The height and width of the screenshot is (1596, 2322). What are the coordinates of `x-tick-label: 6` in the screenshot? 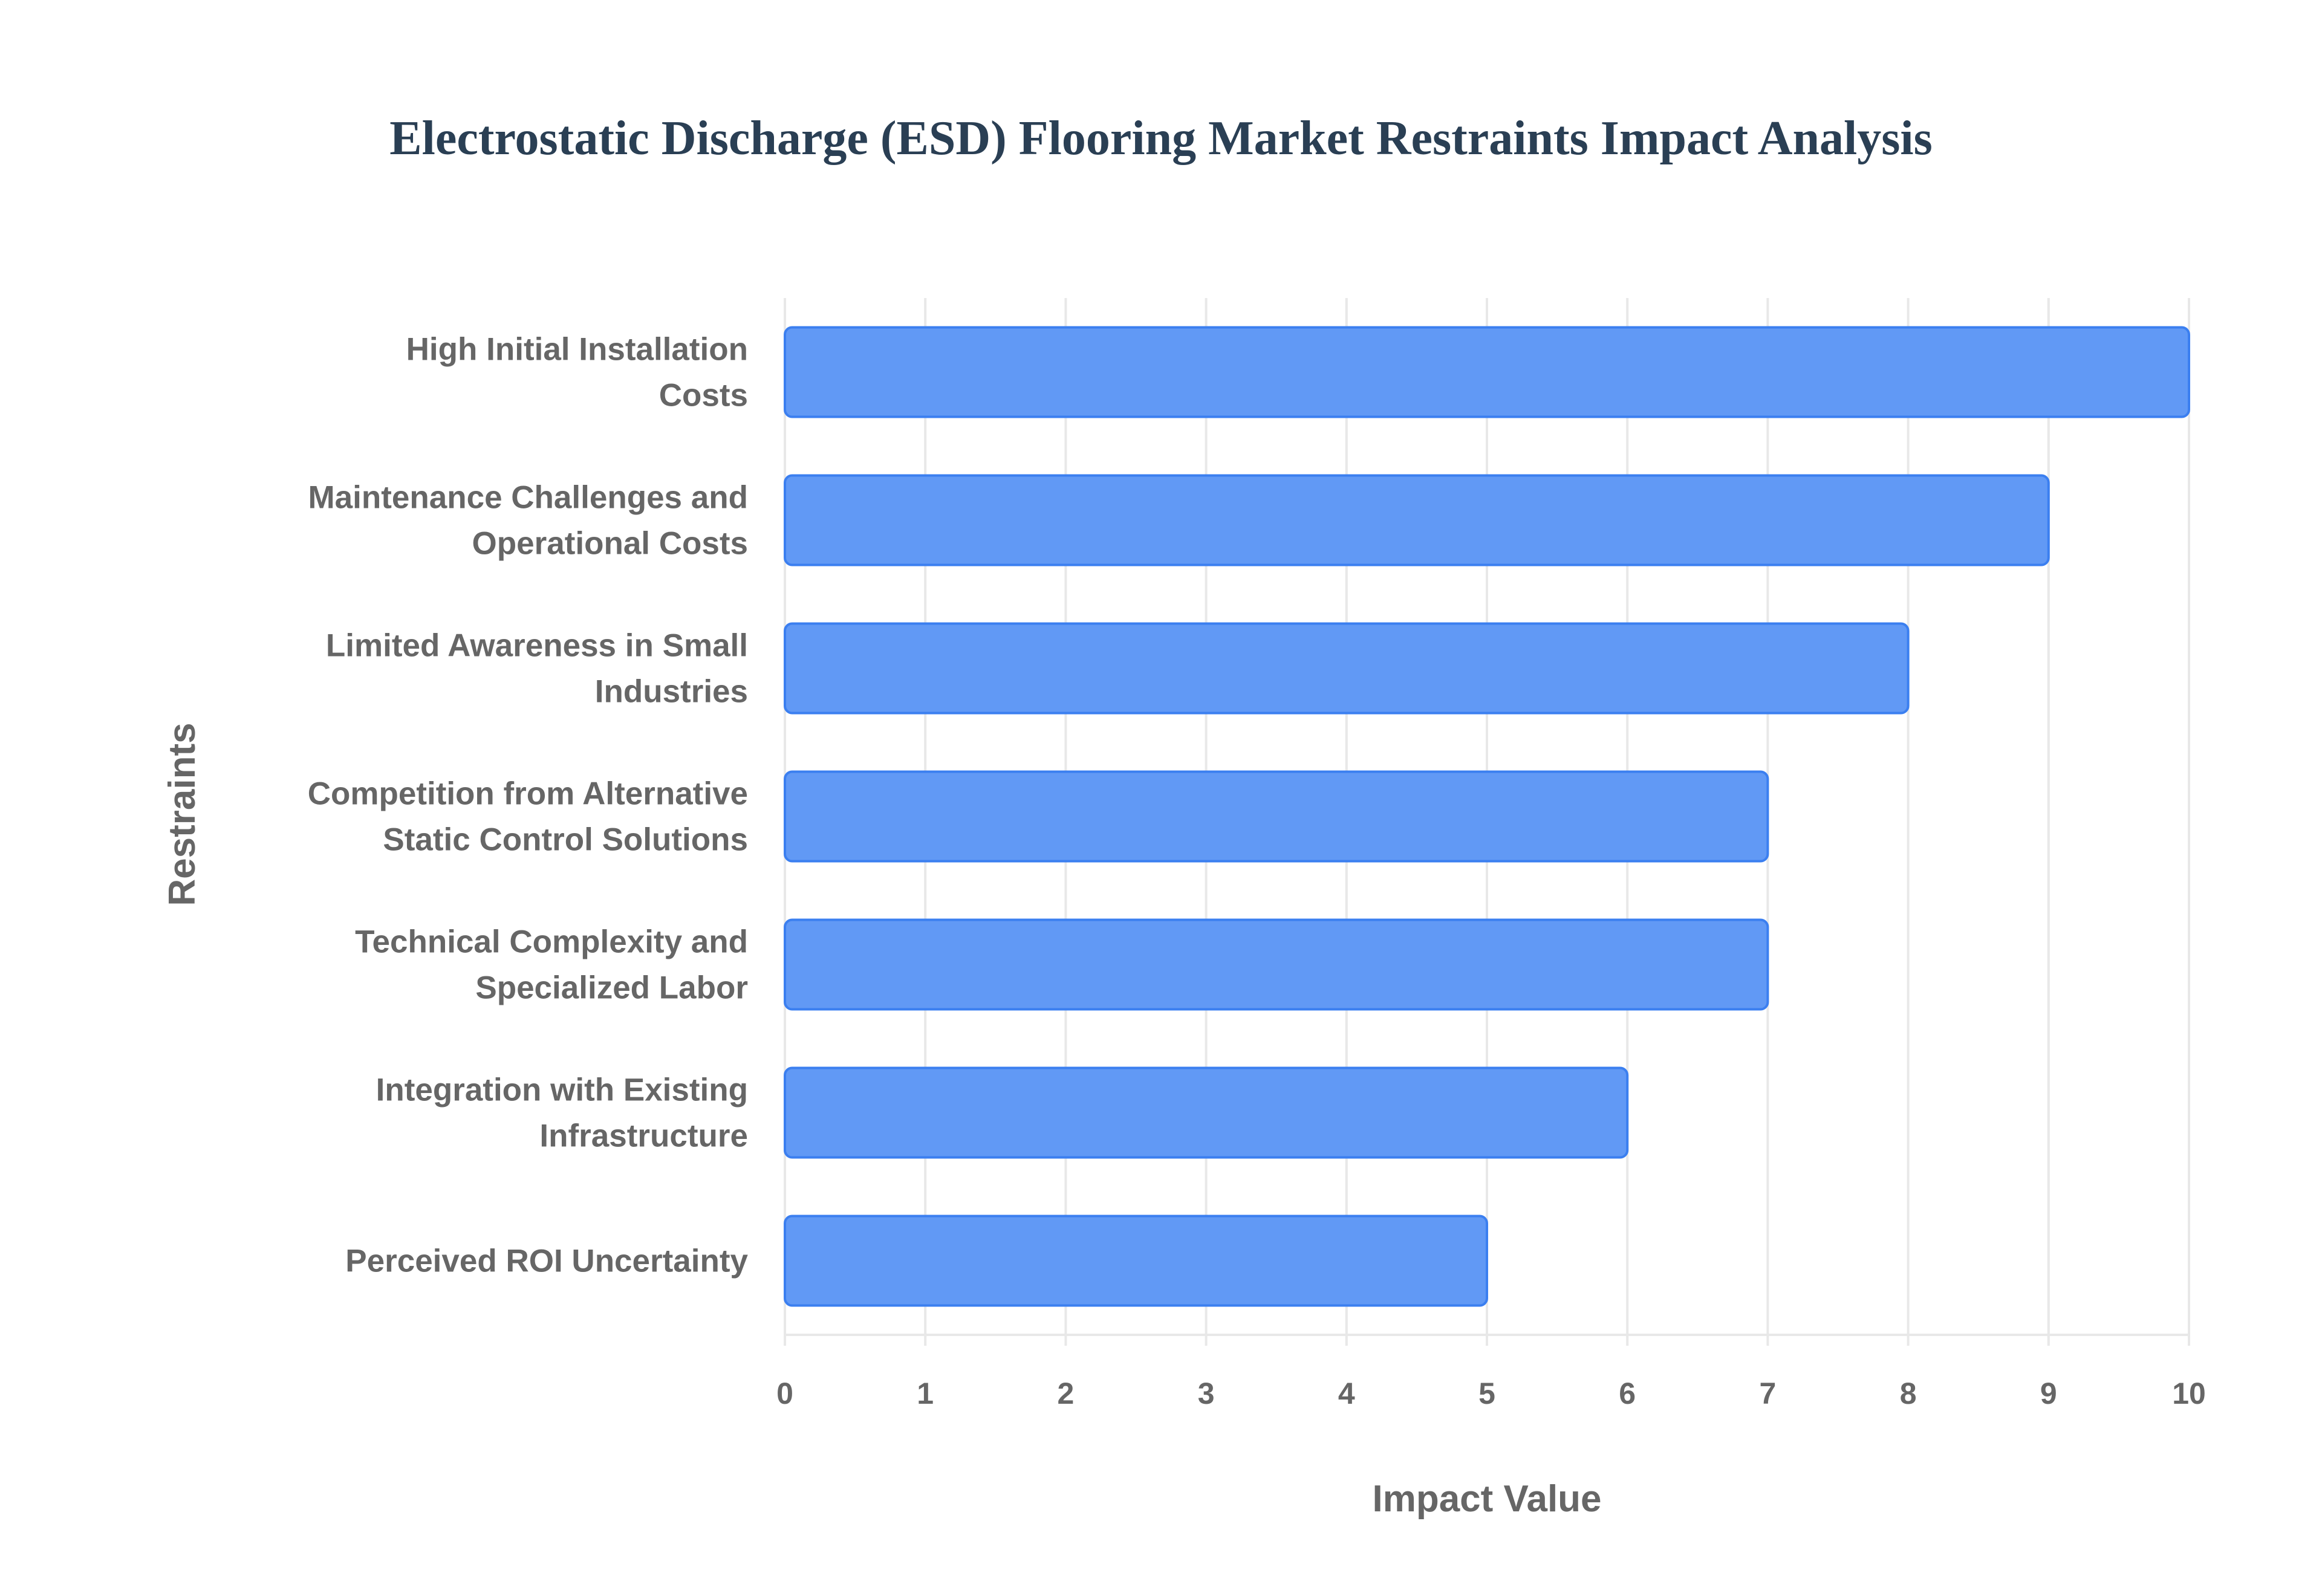 It's located at (1627, 1393).